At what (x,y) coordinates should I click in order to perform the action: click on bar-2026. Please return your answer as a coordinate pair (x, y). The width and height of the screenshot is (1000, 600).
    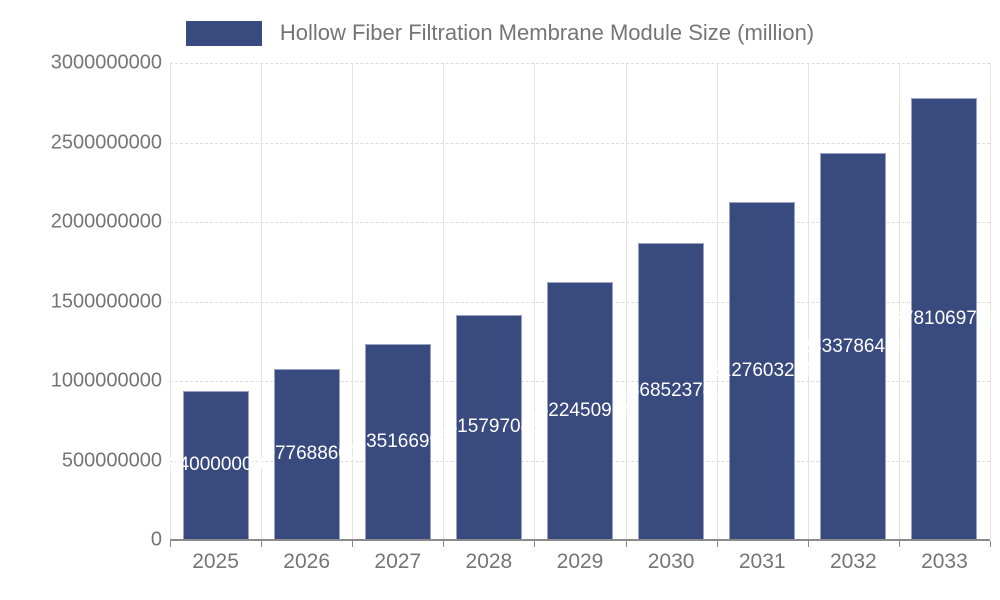
    Looking at the image, I should click on (306, 454).